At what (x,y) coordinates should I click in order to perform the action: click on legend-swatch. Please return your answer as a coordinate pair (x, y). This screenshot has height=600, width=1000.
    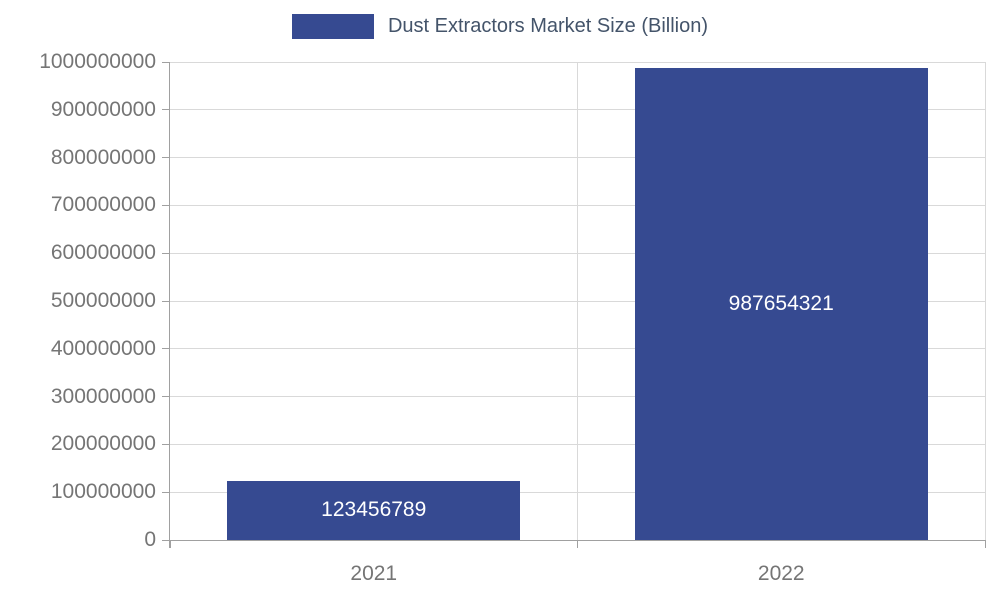
    Looking at the image, I should click on (332, 26).